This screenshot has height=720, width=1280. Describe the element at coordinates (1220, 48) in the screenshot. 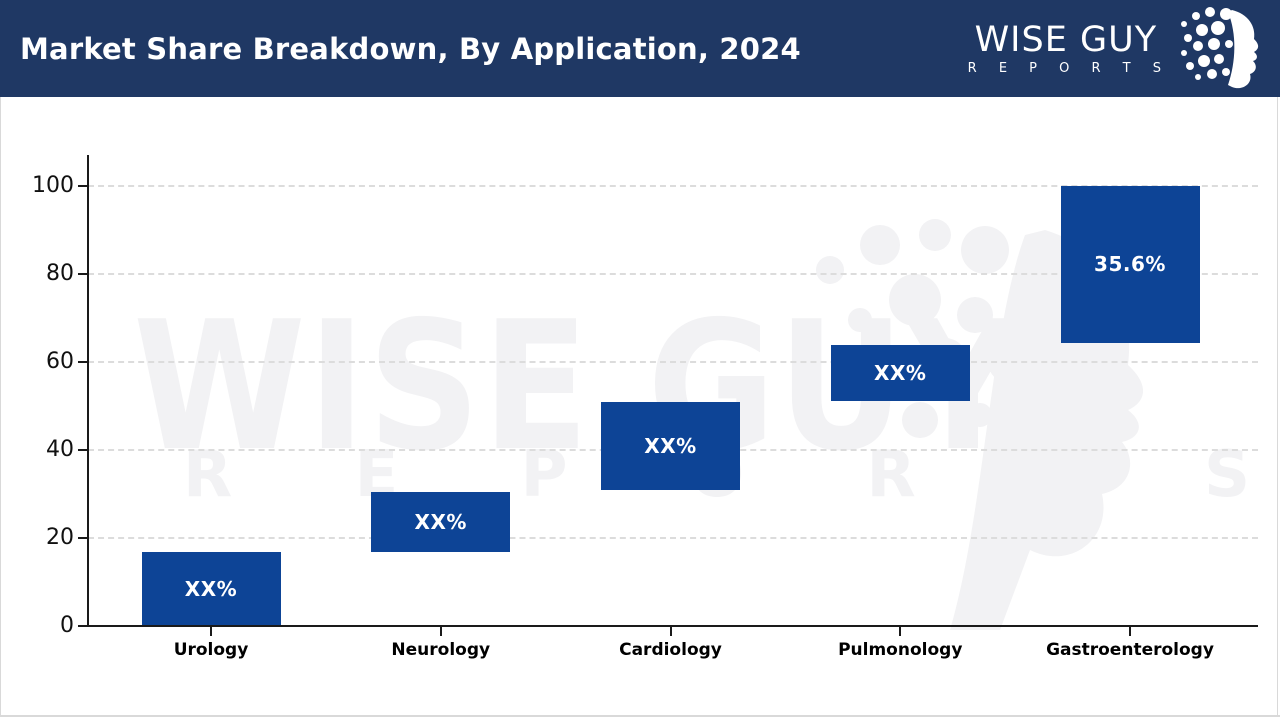

I see `logo-head-icon` at that location.